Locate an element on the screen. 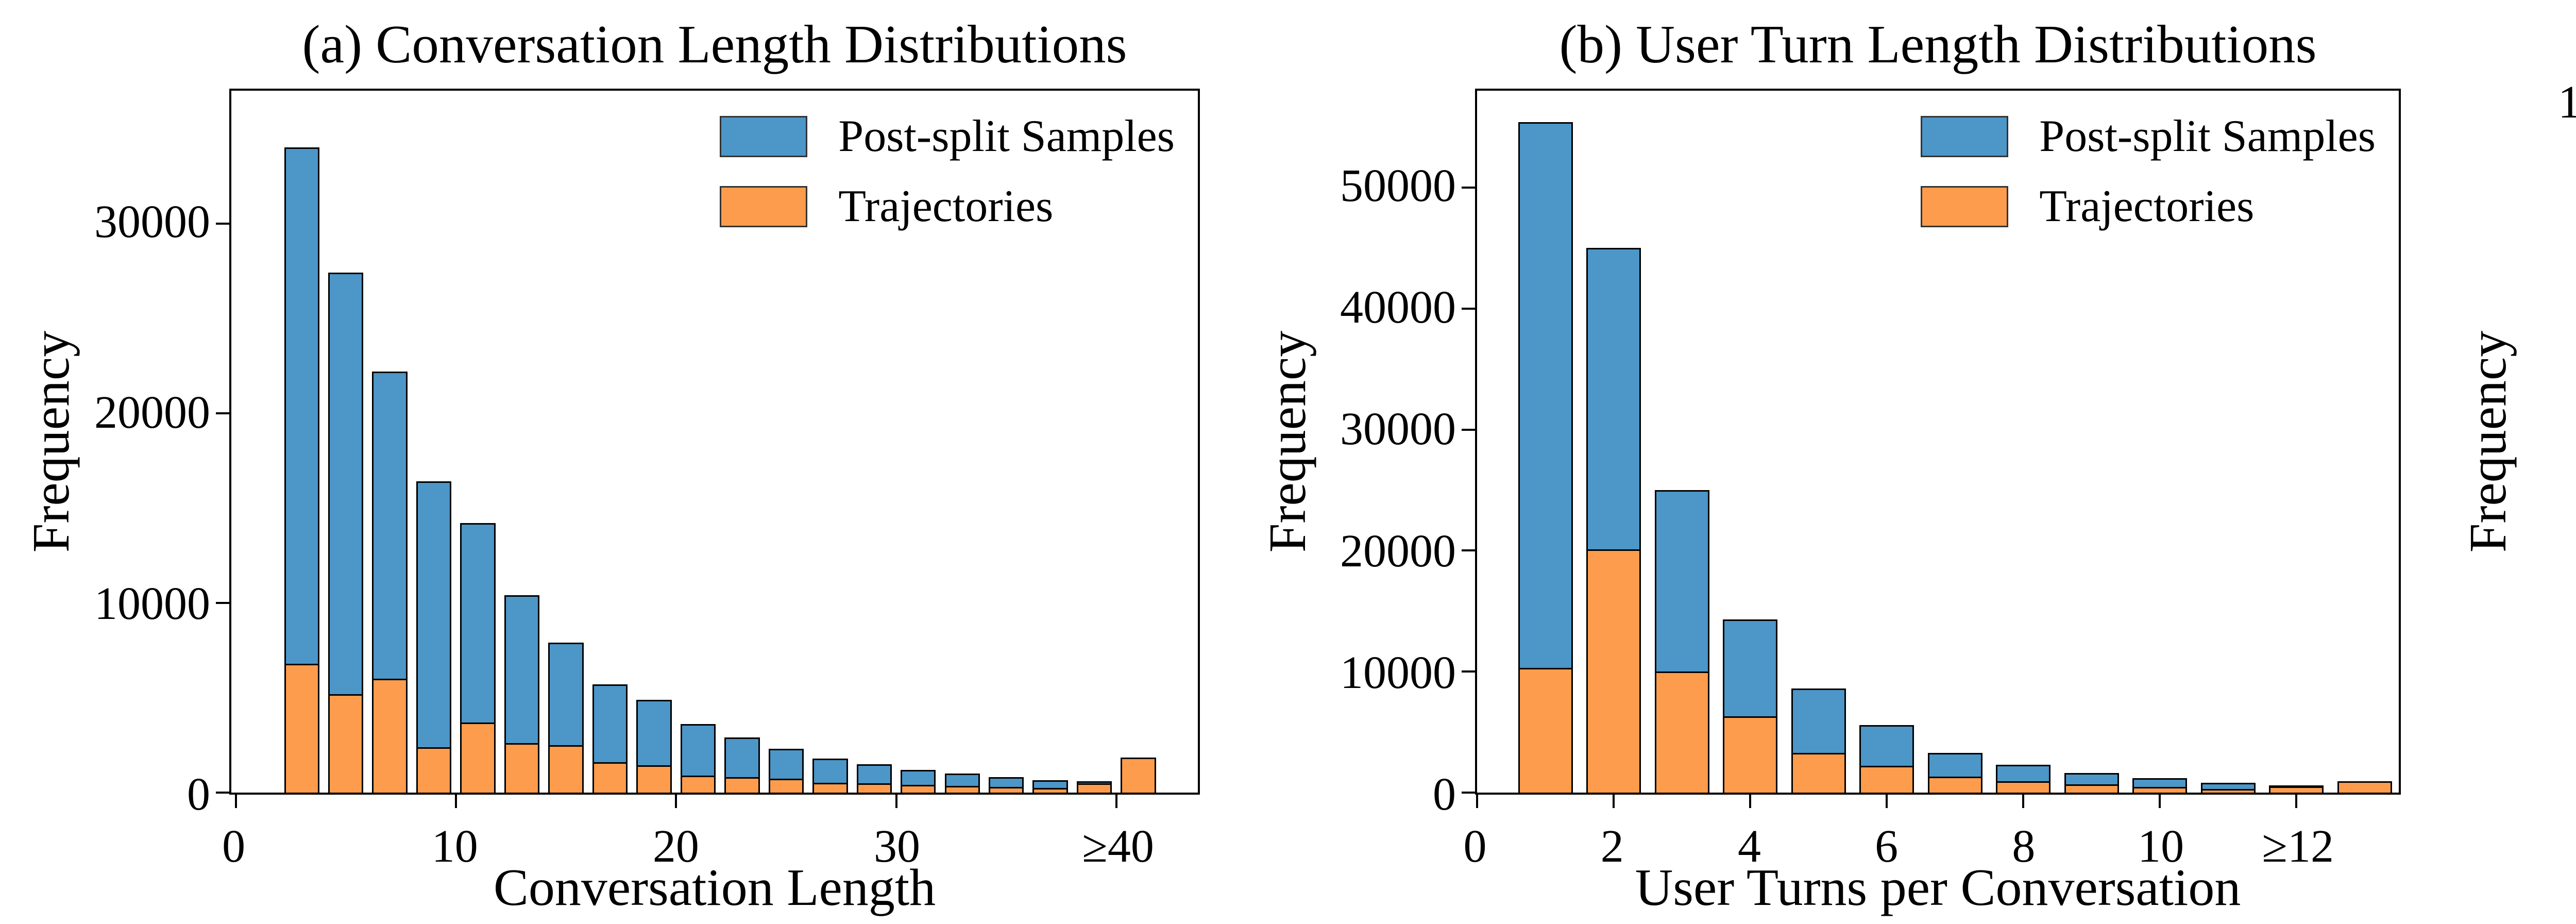  x-tick-8: 8 is located at coordinates (2024, 846).